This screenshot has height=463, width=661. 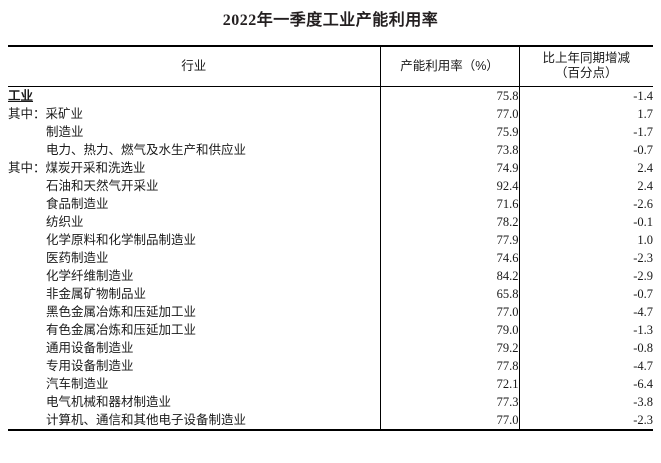 I want to click on row-industry-name: 工业, so click(x=194, y=96).